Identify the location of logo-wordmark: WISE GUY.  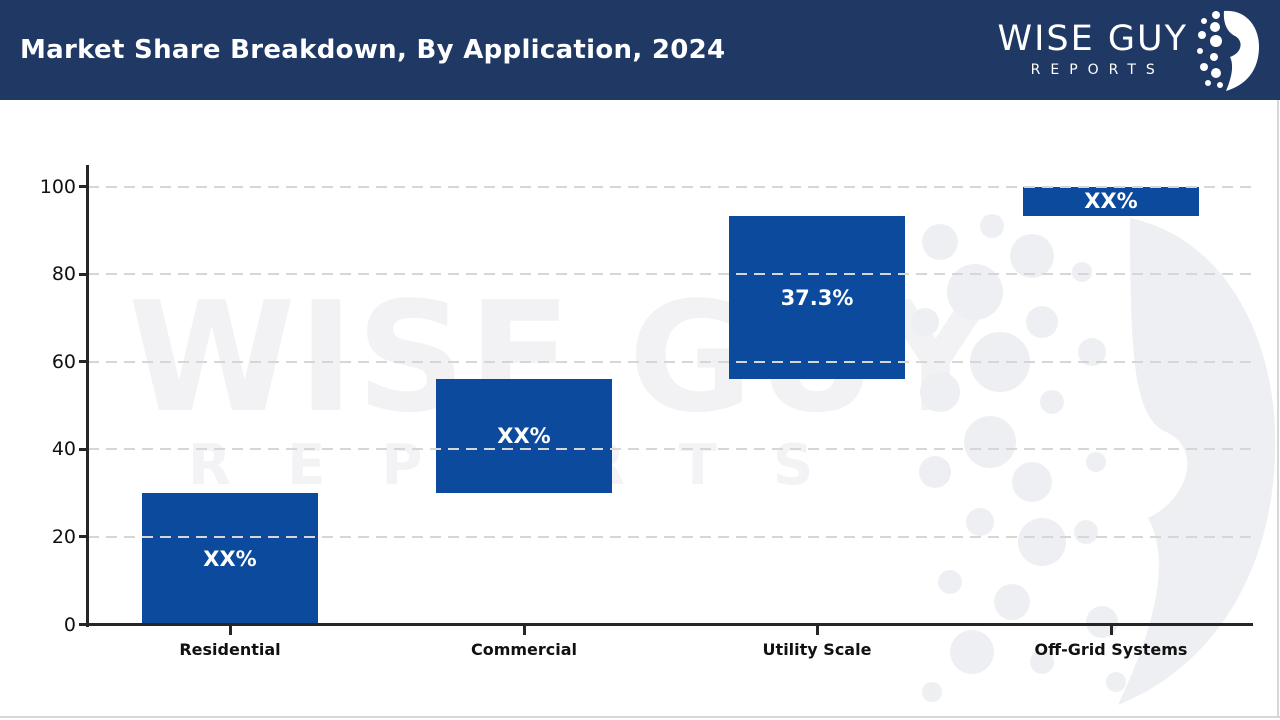
(1092, 39).